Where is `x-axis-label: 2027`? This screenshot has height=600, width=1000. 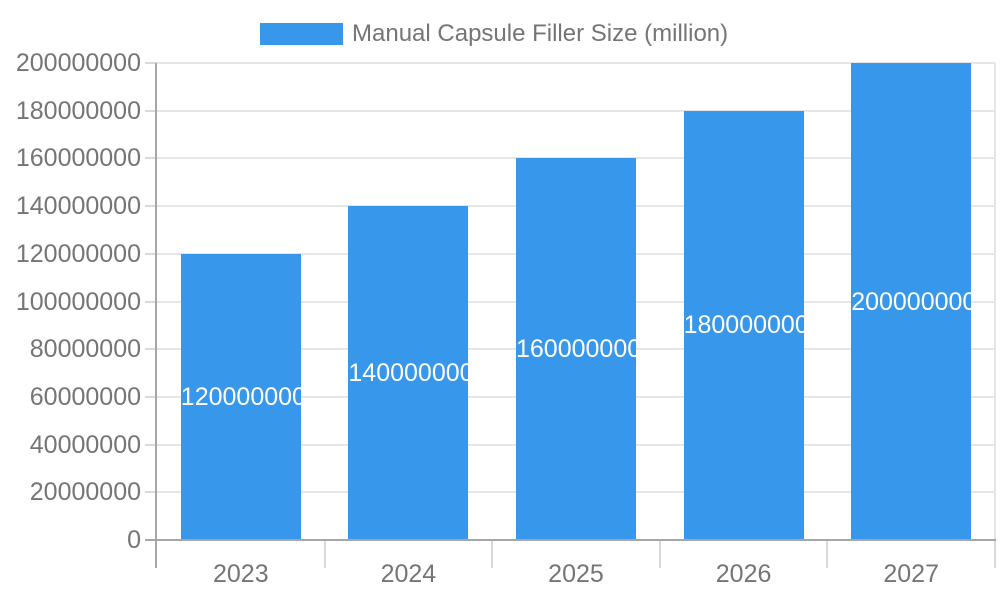 x-axis-label: 2027 is located at coordinates (911, 574).